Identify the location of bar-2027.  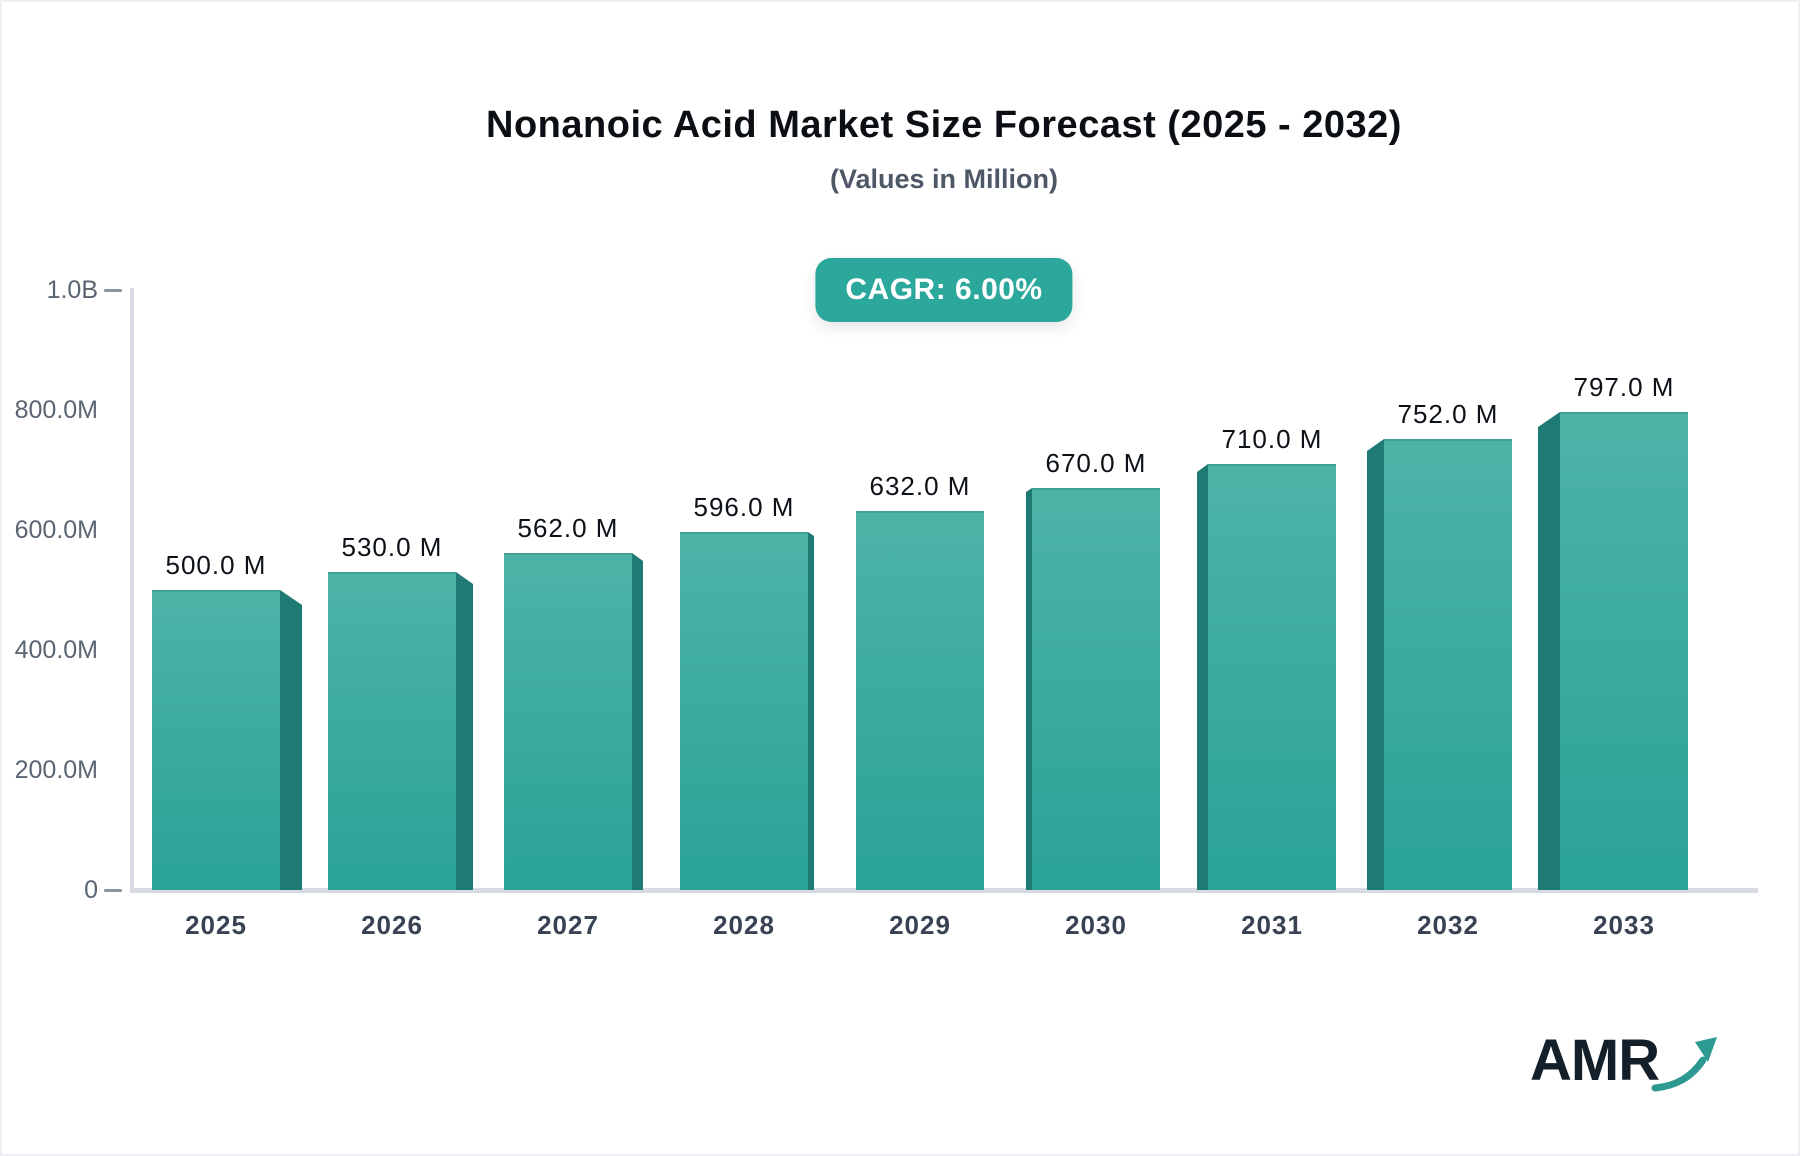
(568, 721).